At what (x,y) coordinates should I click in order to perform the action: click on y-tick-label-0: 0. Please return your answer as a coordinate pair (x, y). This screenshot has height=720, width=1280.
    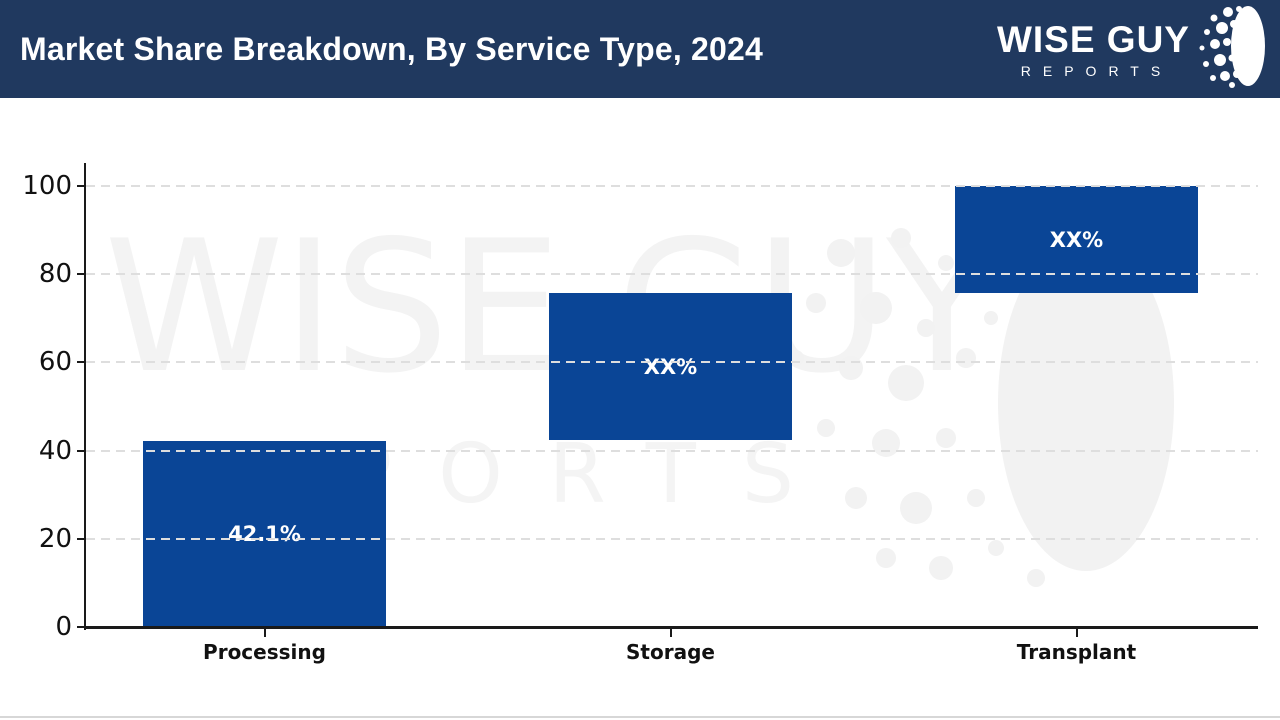
    Looking at the image, I should click on (63, 627).